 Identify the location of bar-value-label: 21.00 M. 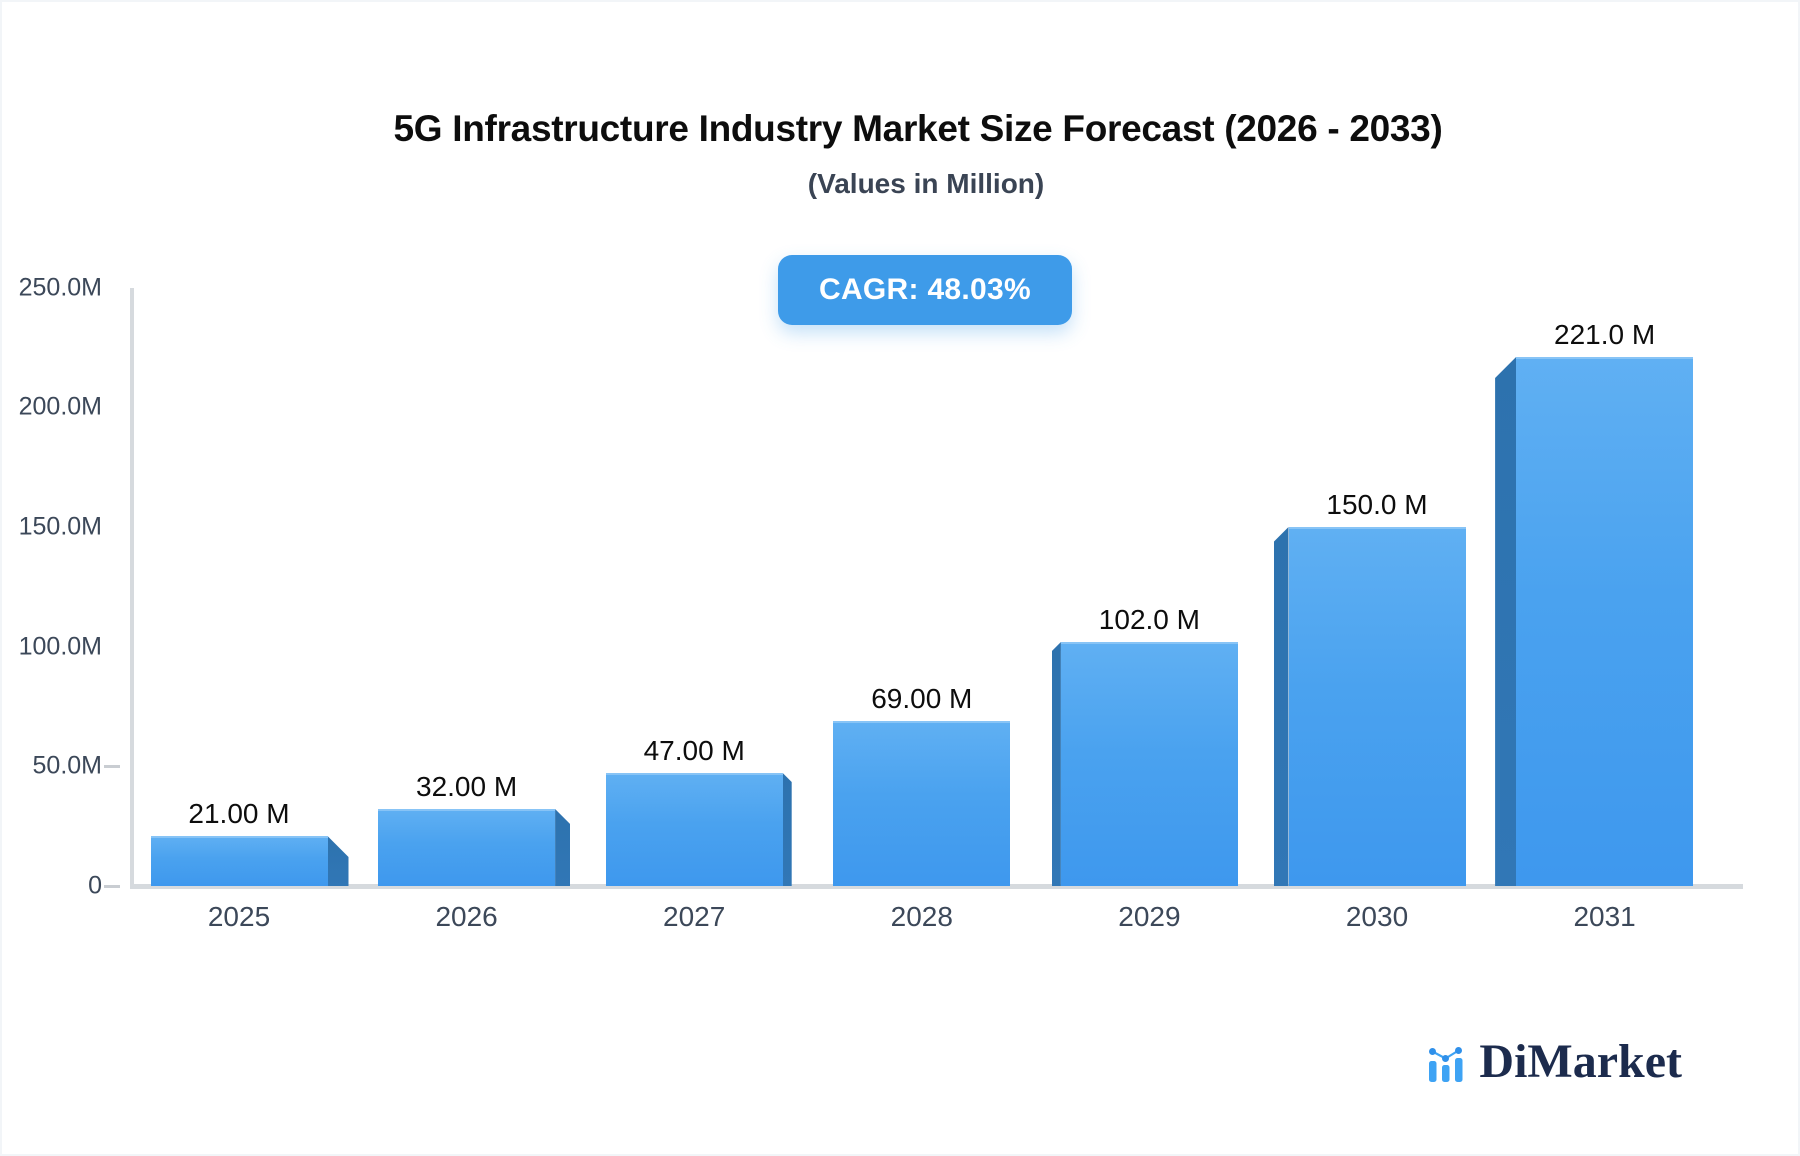
(239, 813).